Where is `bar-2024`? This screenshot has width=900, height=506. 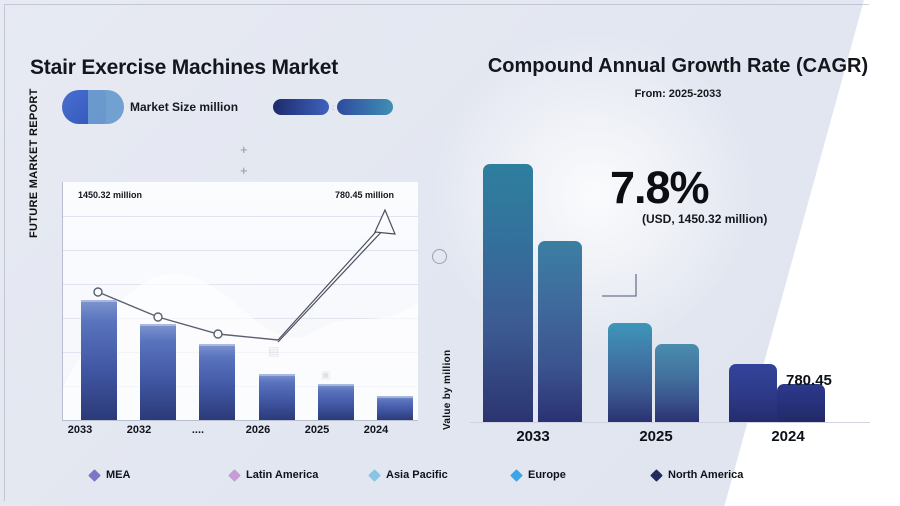 bar-2024 is located at coordinates (395, 408).